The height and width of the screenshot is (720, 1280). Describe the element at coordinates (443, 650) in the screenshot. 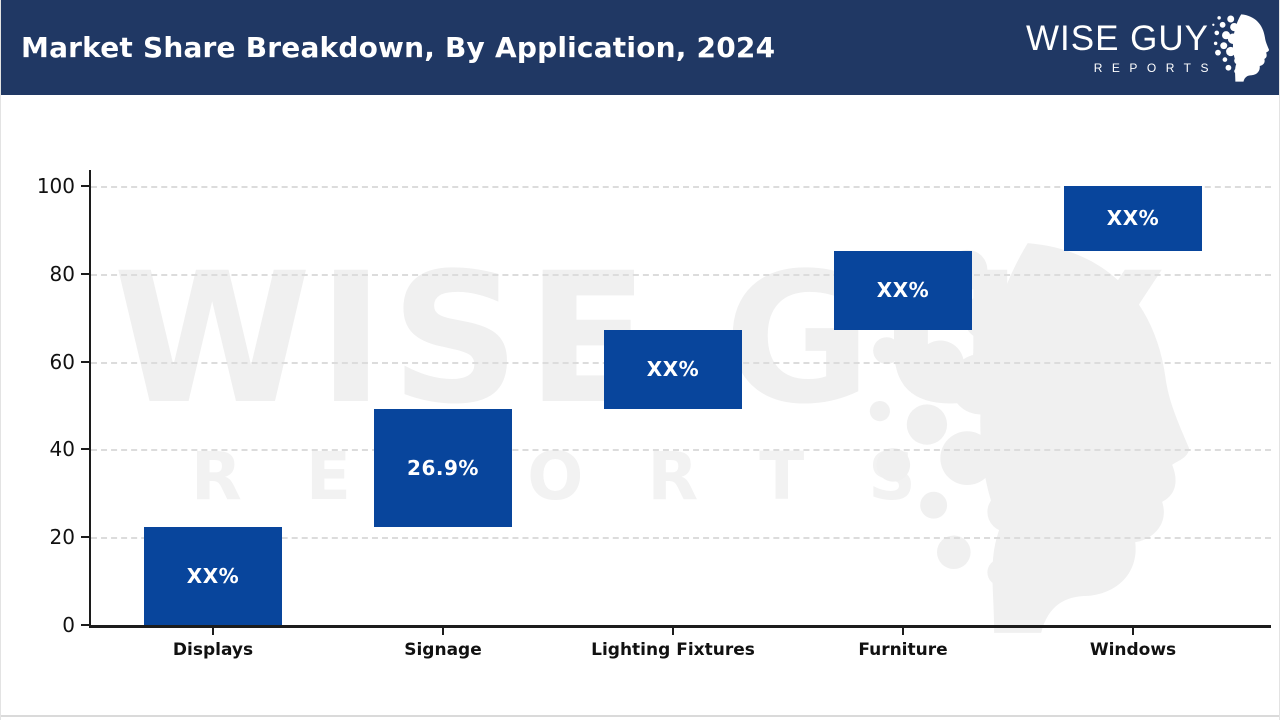

I see `x-axis-category-label: Signage` at that location.